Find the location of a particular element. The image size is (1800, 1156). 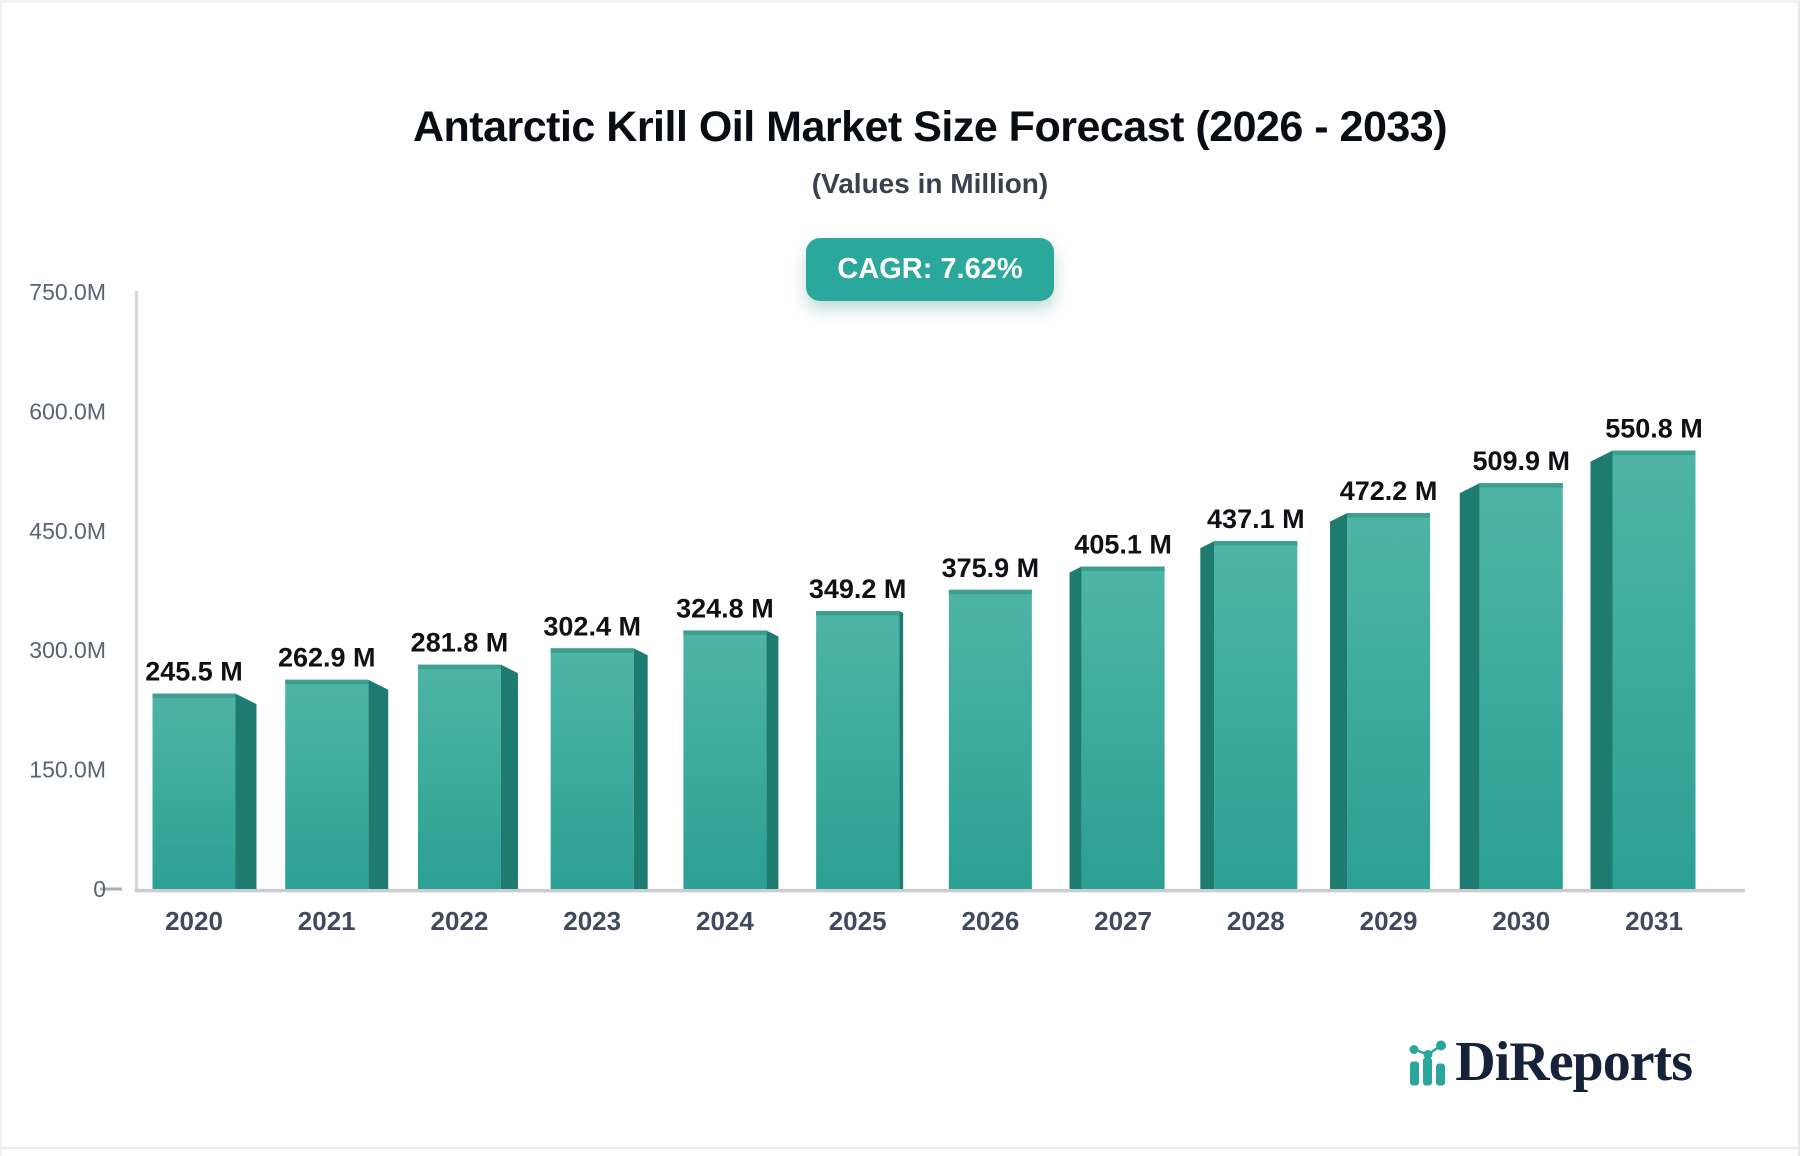

bar-value-label: 472.2 M is located at coordinates (1389, 491).